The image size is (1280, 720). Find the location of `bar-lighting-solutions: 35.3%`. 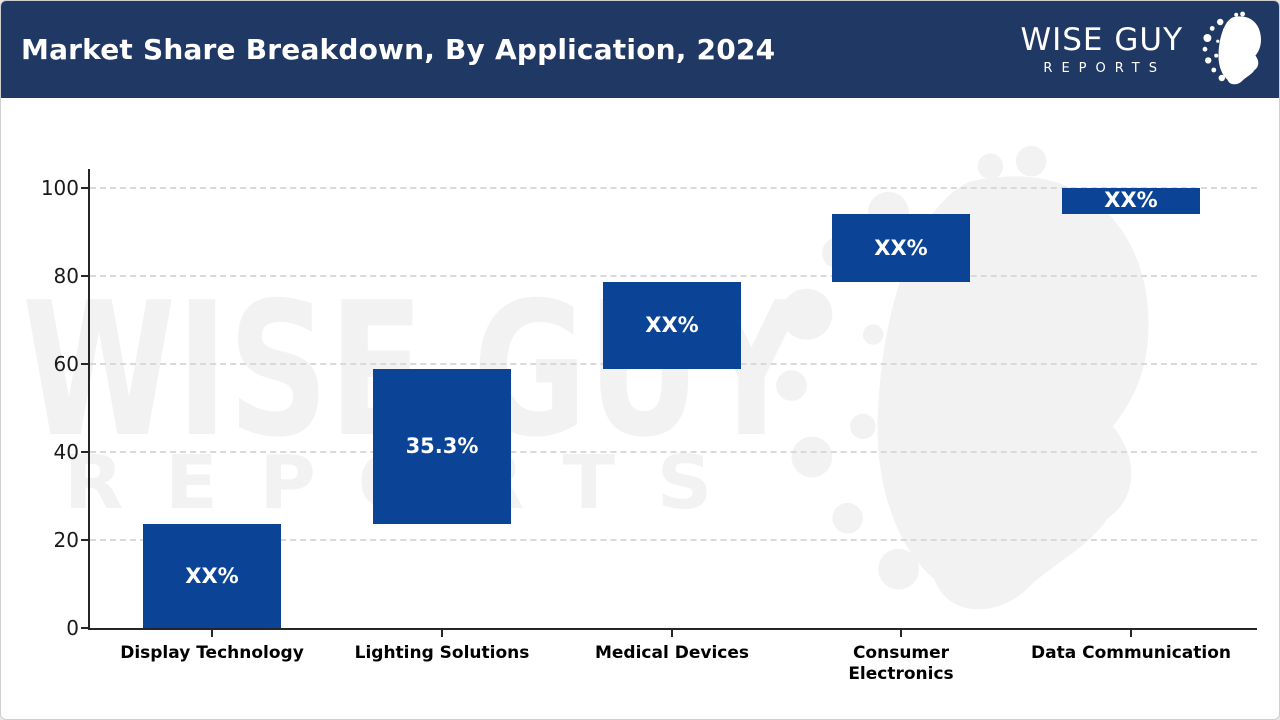

bar-lighting-solutions: 35.3% is located at coordinates (442, 446).